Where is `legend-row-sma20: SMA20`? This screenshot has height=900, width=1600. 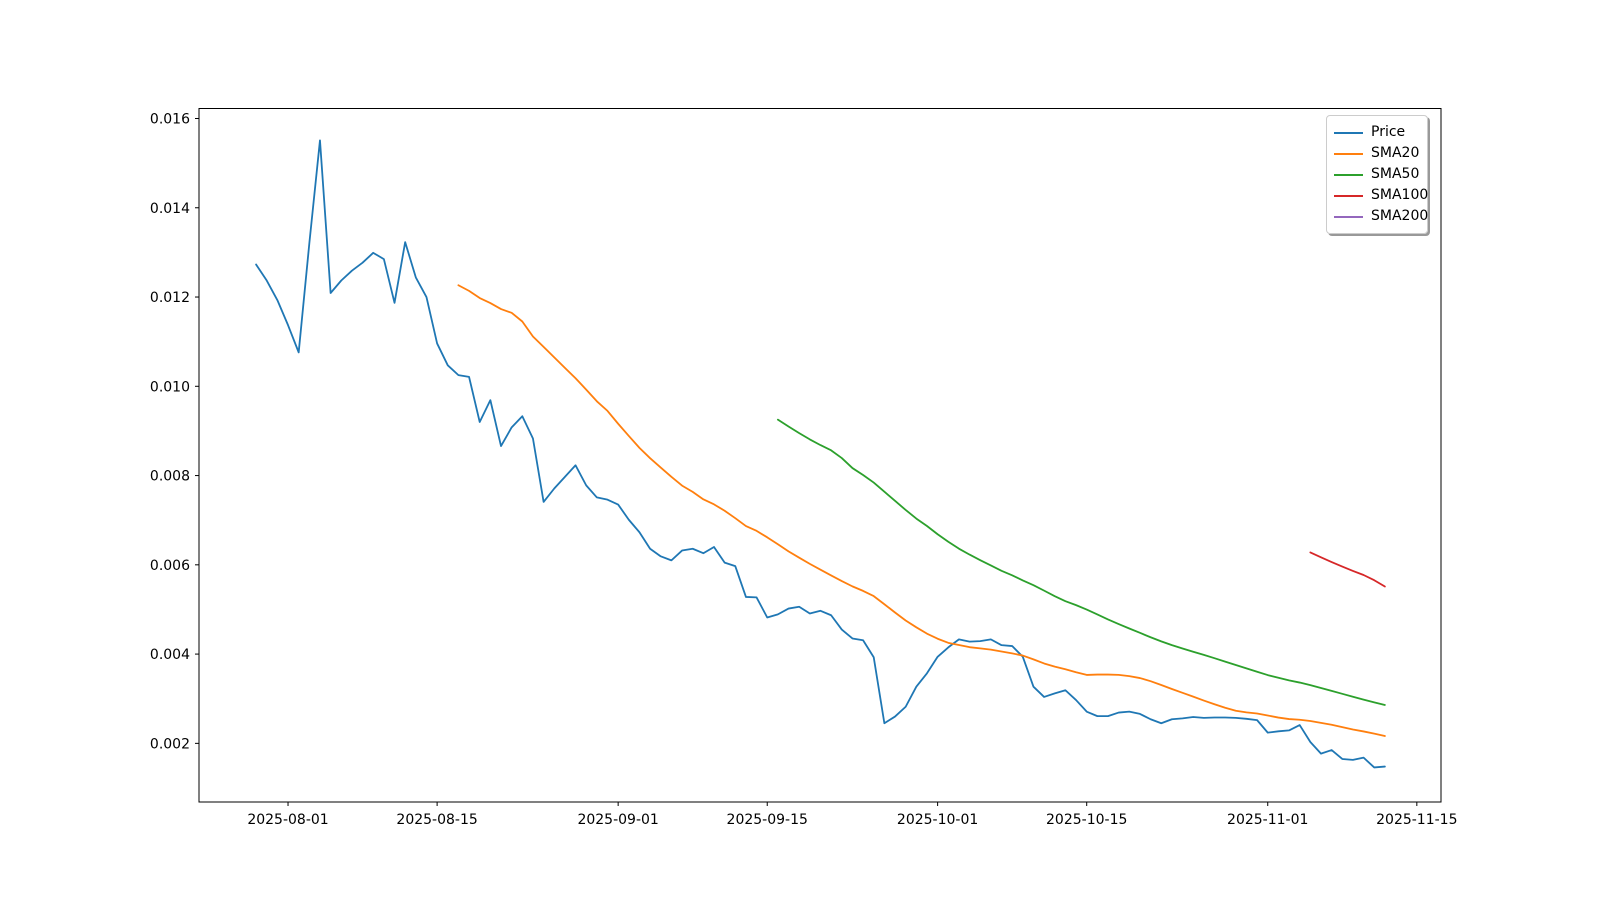 legend-row-sma20: SMA20 is located at coordinates (1378, 153).